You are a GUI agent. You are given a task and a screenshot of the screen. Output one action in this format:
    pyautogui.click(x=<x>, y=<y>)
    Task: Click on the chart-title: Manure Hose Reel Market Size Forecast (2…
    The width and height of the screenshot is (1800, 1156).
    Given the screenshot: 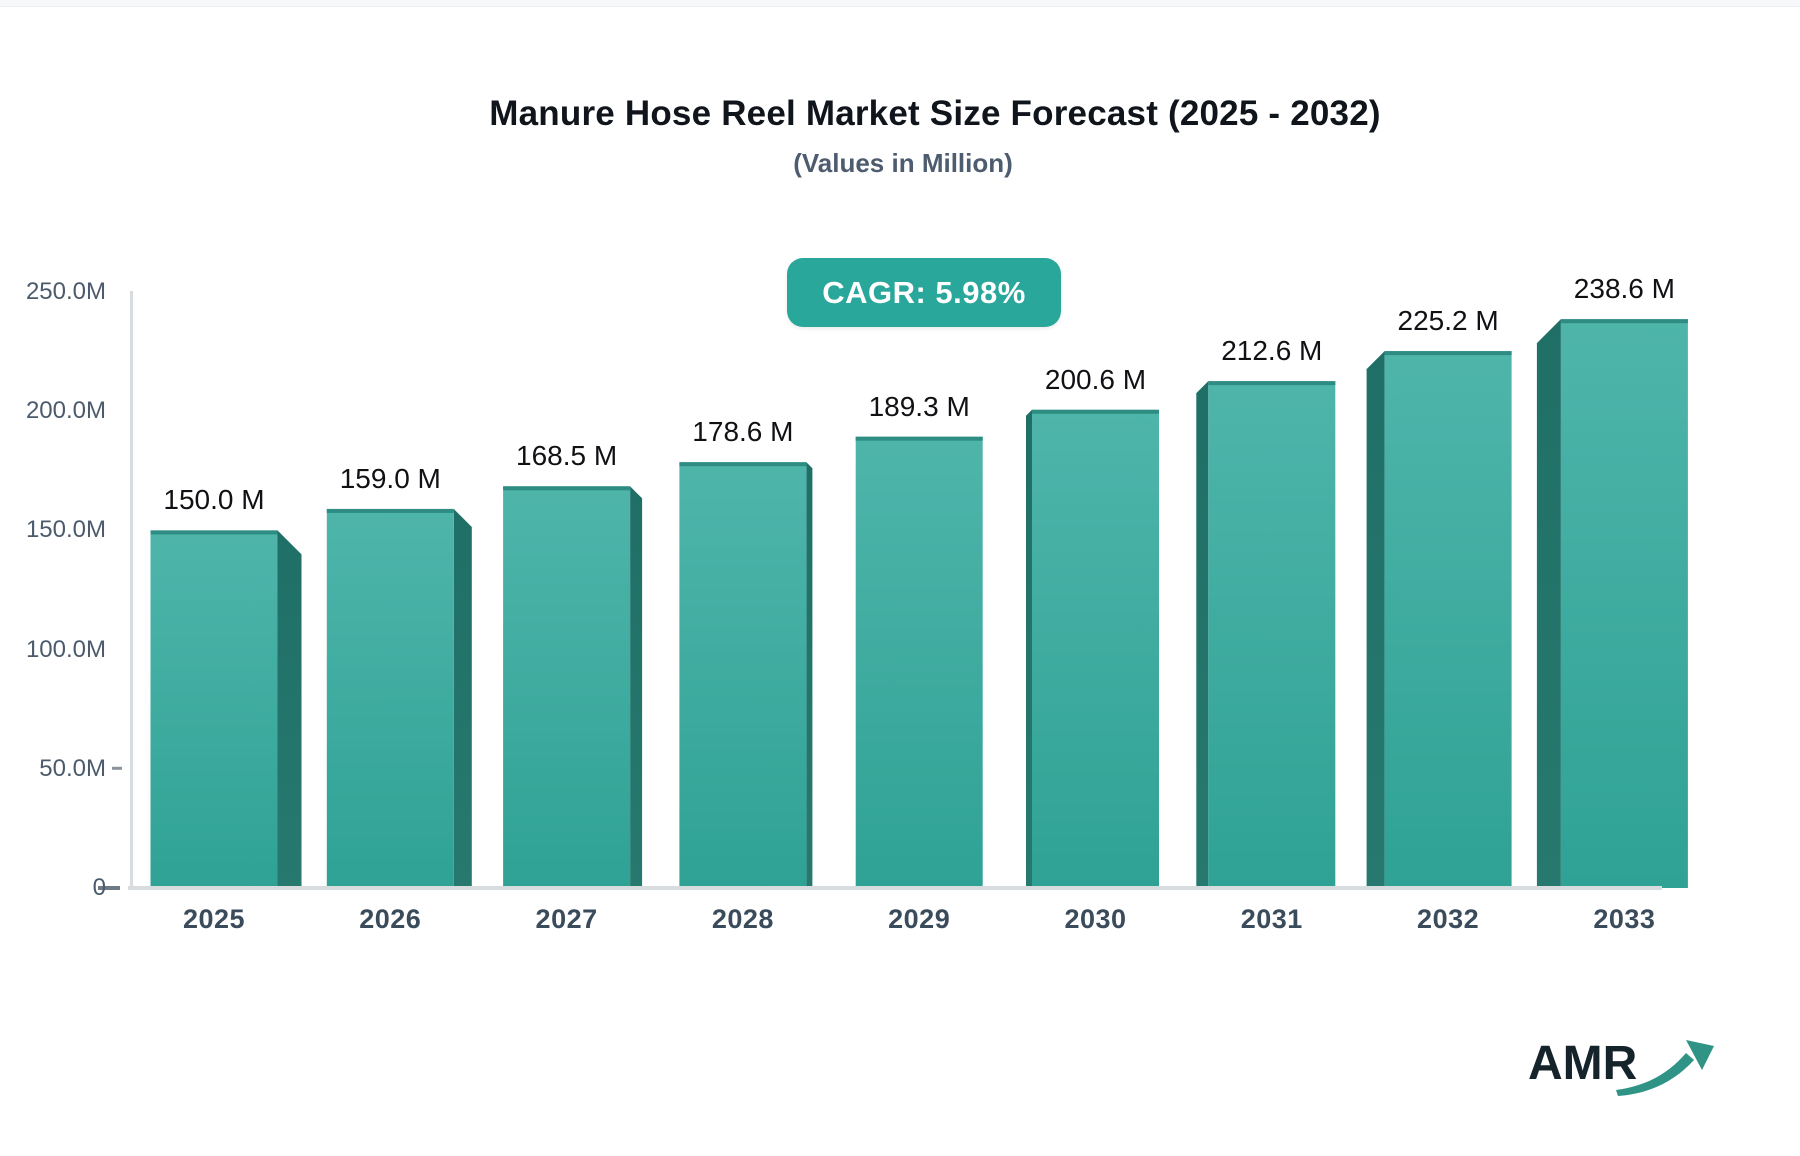 What is the action you would take?
    pyautogui.click(x=935, y=113)
    